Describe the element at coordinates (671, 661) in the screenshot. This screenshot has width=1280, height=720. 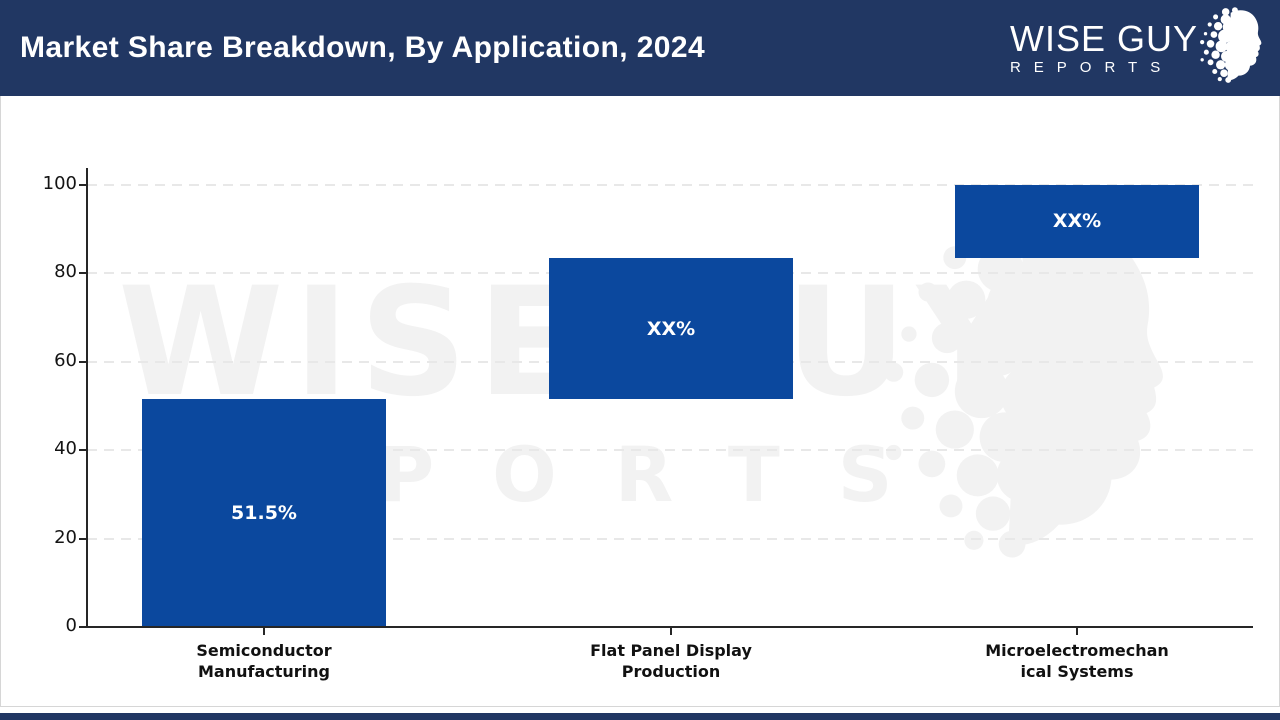
I see `x-category-label: Flat Panel Display Production` at that location.